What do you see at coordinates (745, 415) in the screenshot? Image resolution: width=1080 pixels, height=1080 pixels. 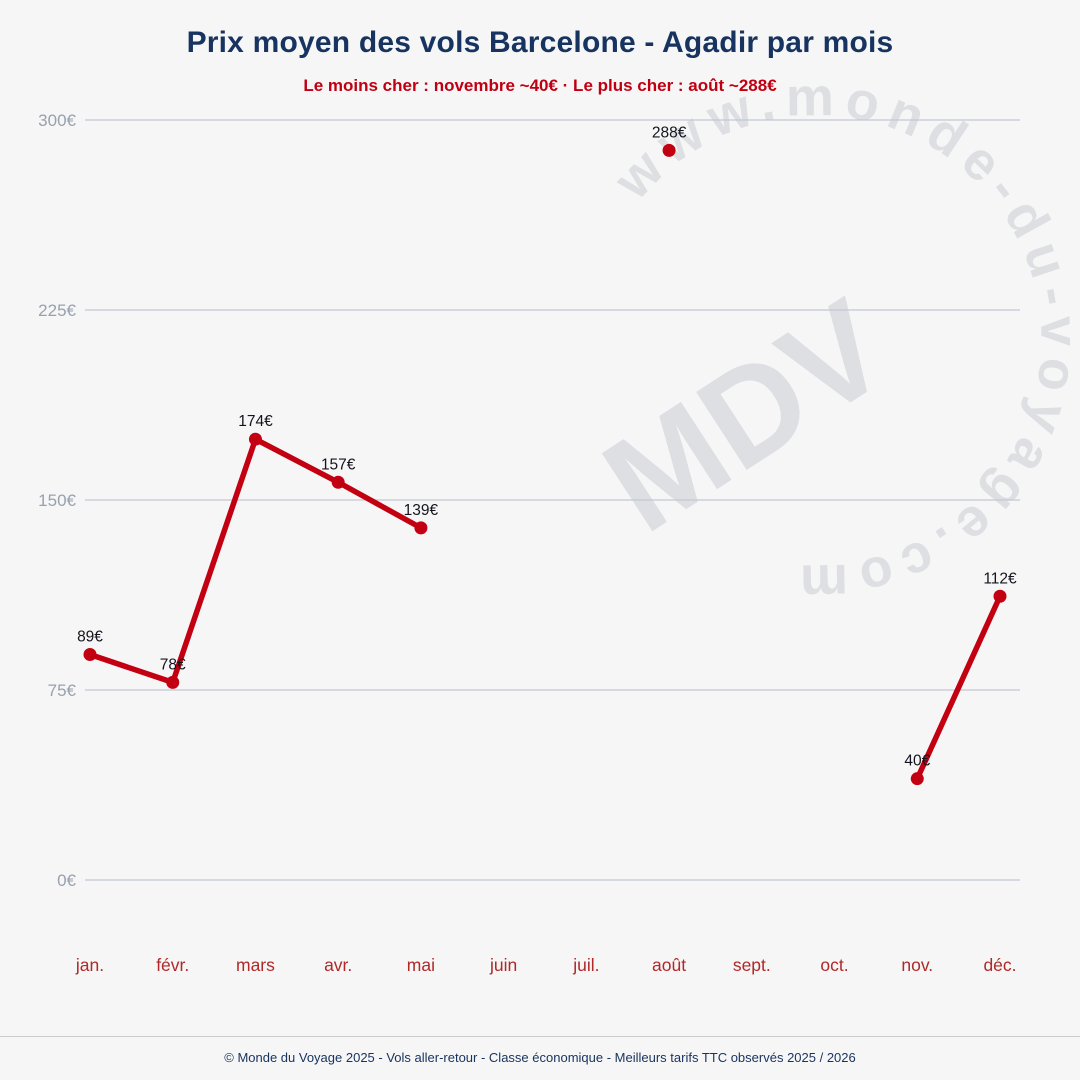 I see `watermark-center-text: MDV` at bounding box center [745, 415].